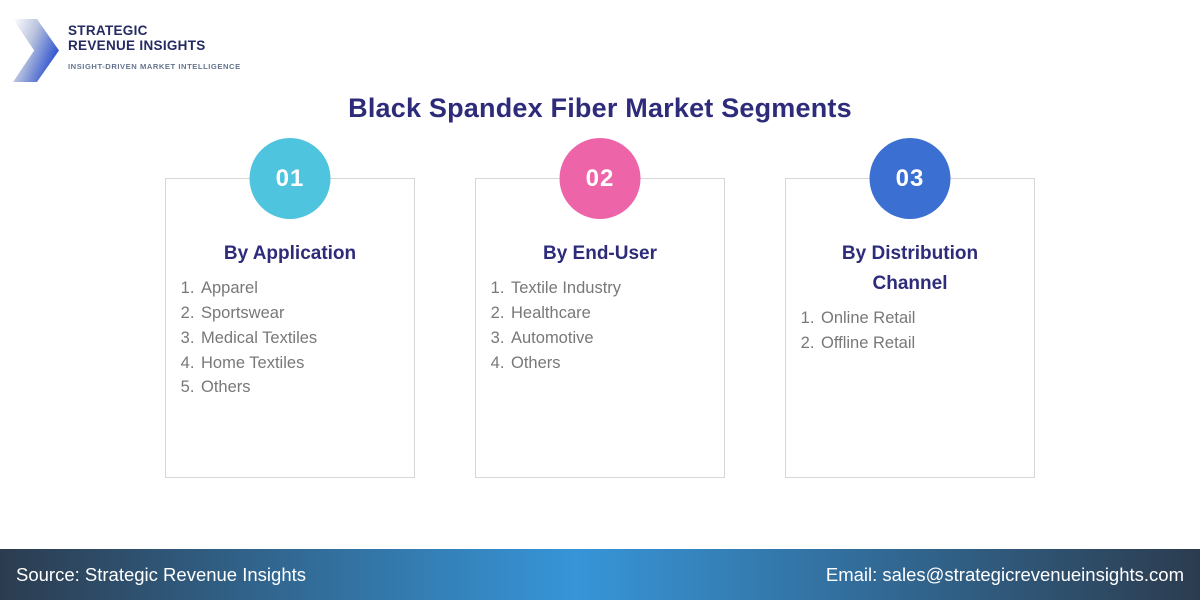 The height and width of the screenshot is (600, 1200). I want to click on list-item: Apparel, so click(301, 288).